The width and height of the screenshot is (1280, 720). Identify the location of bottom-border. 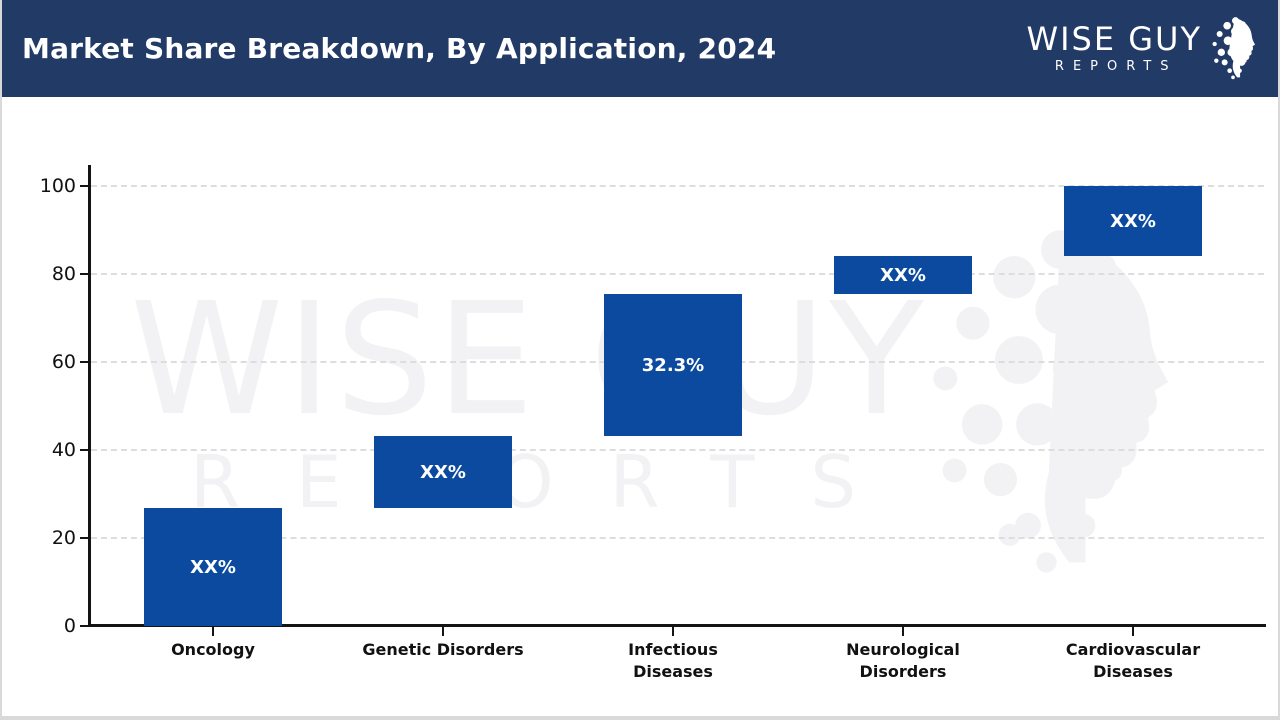
(640, 718).